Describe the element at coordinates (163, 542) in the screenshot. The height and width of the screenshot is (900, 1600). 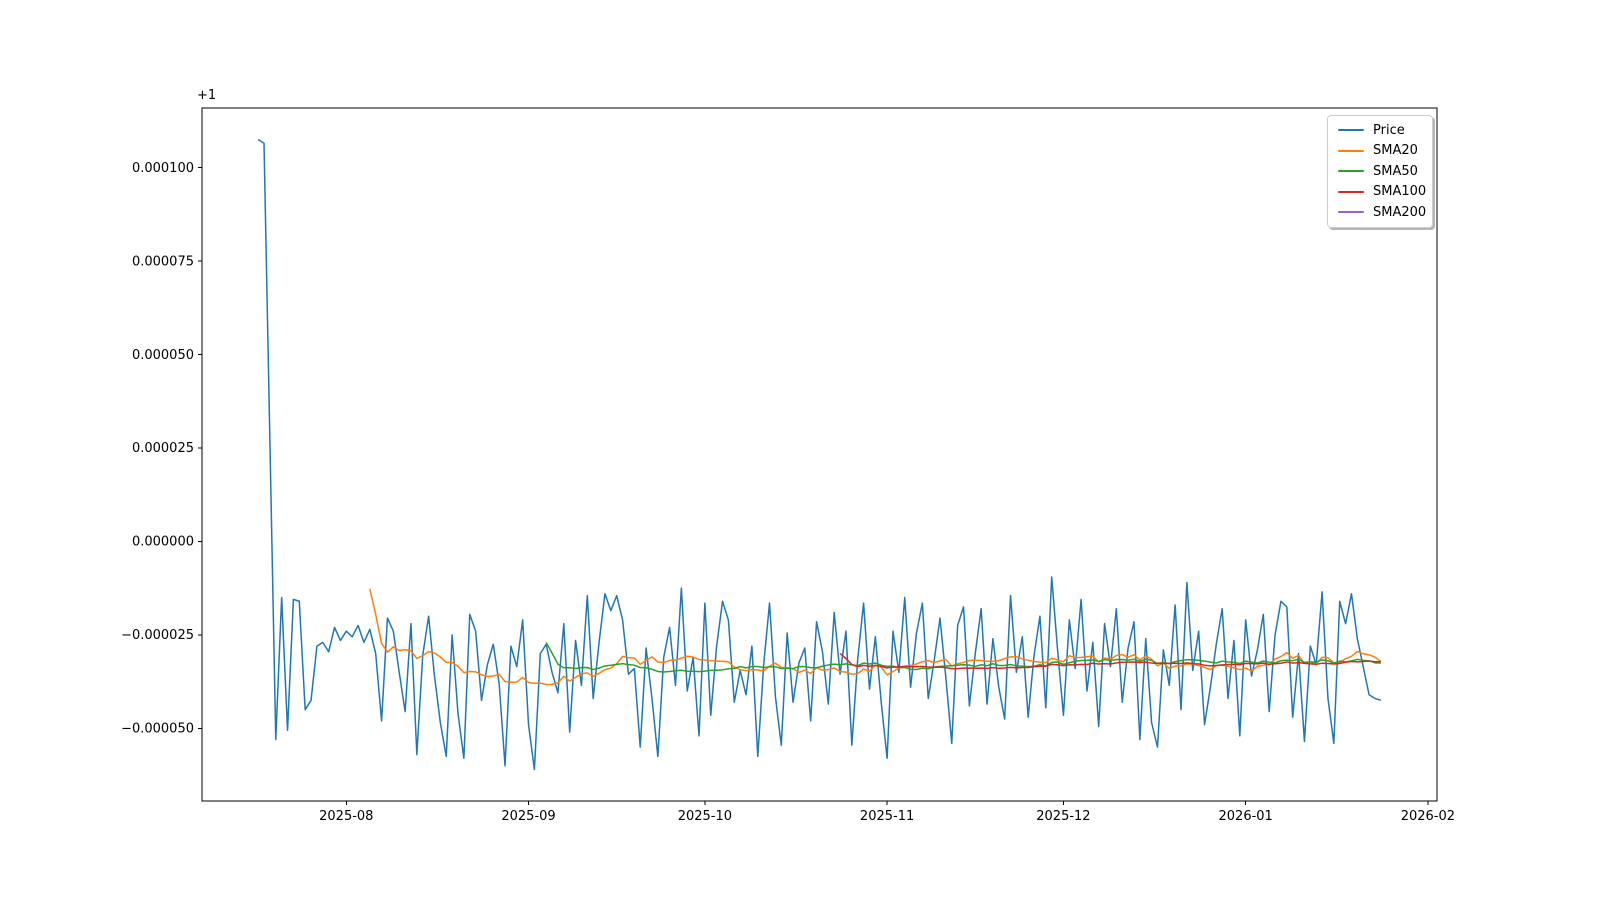
I see `y-tick-label: 0.000000` at that location.